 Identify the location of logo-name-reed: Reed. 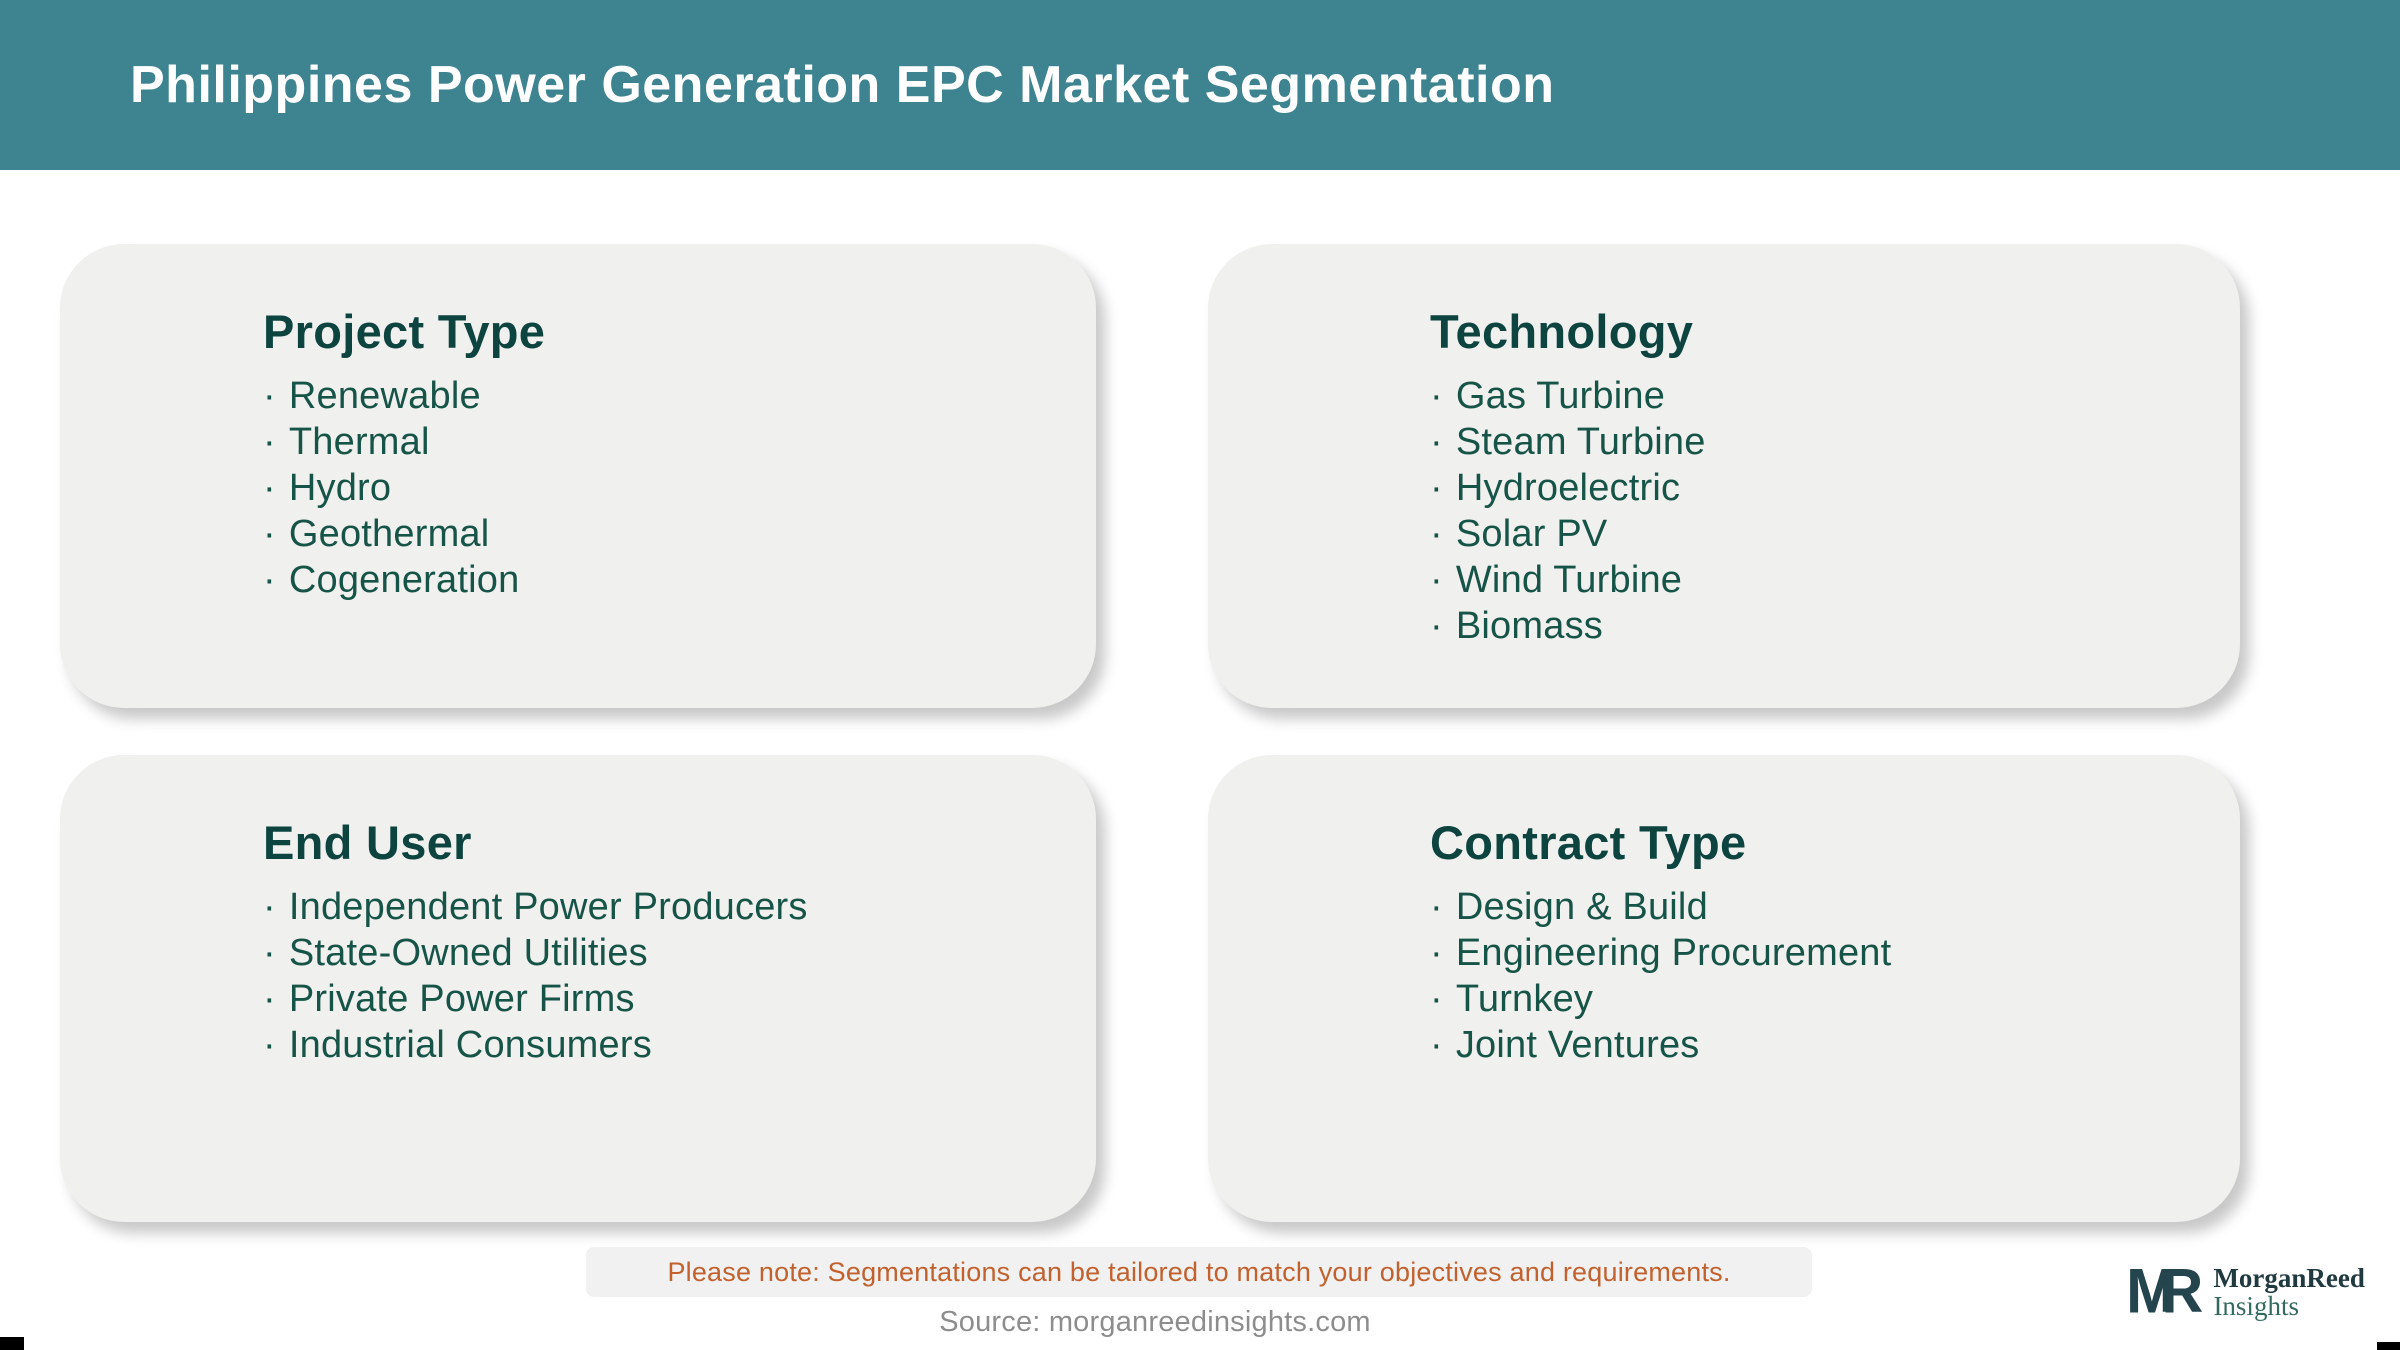
(2335, 1278).